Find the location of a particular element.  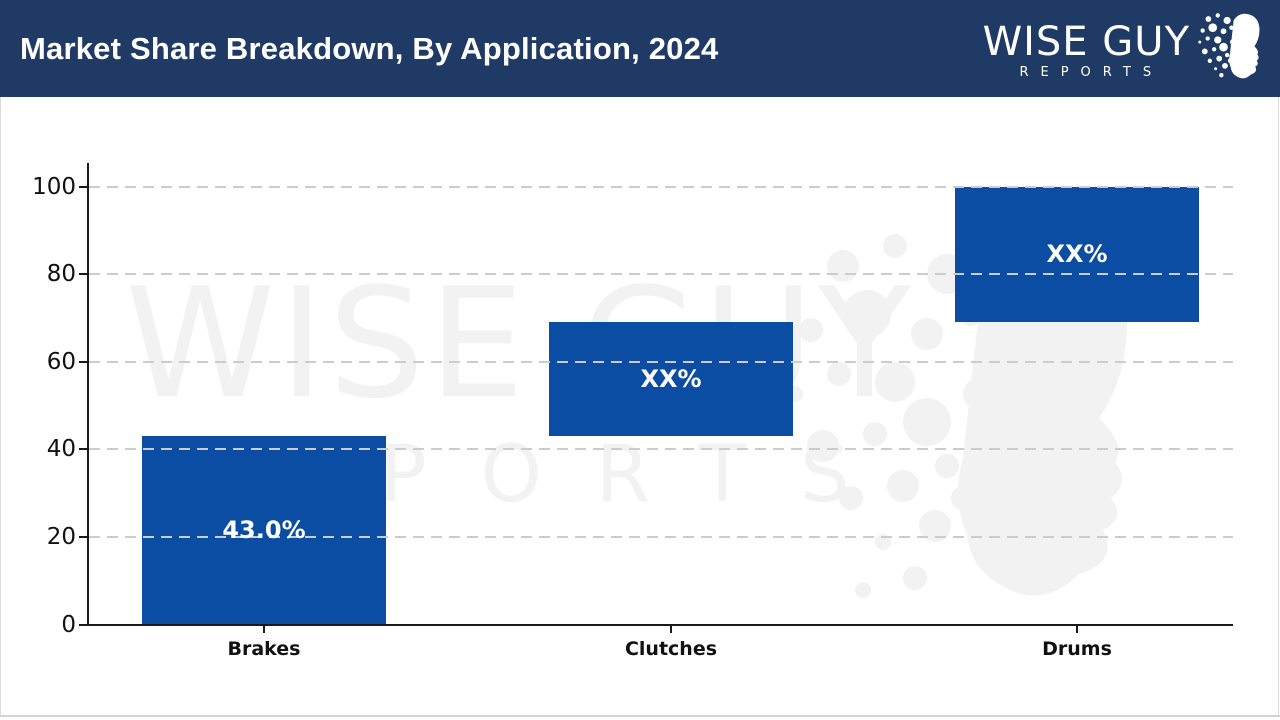

frame-border-left is located at coordinates (0, 406).